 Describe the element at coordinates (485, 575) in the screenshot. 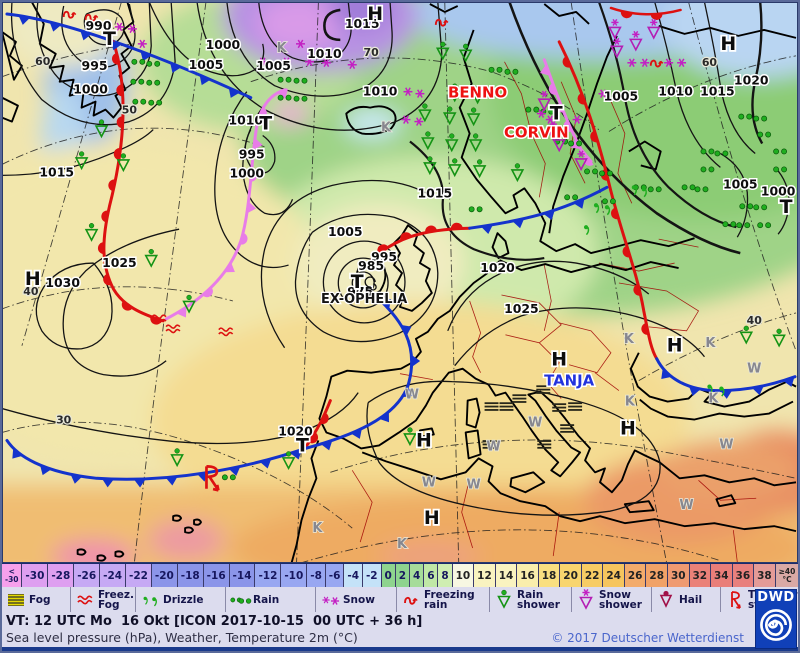

I see `scale-cell: 12` at that location.